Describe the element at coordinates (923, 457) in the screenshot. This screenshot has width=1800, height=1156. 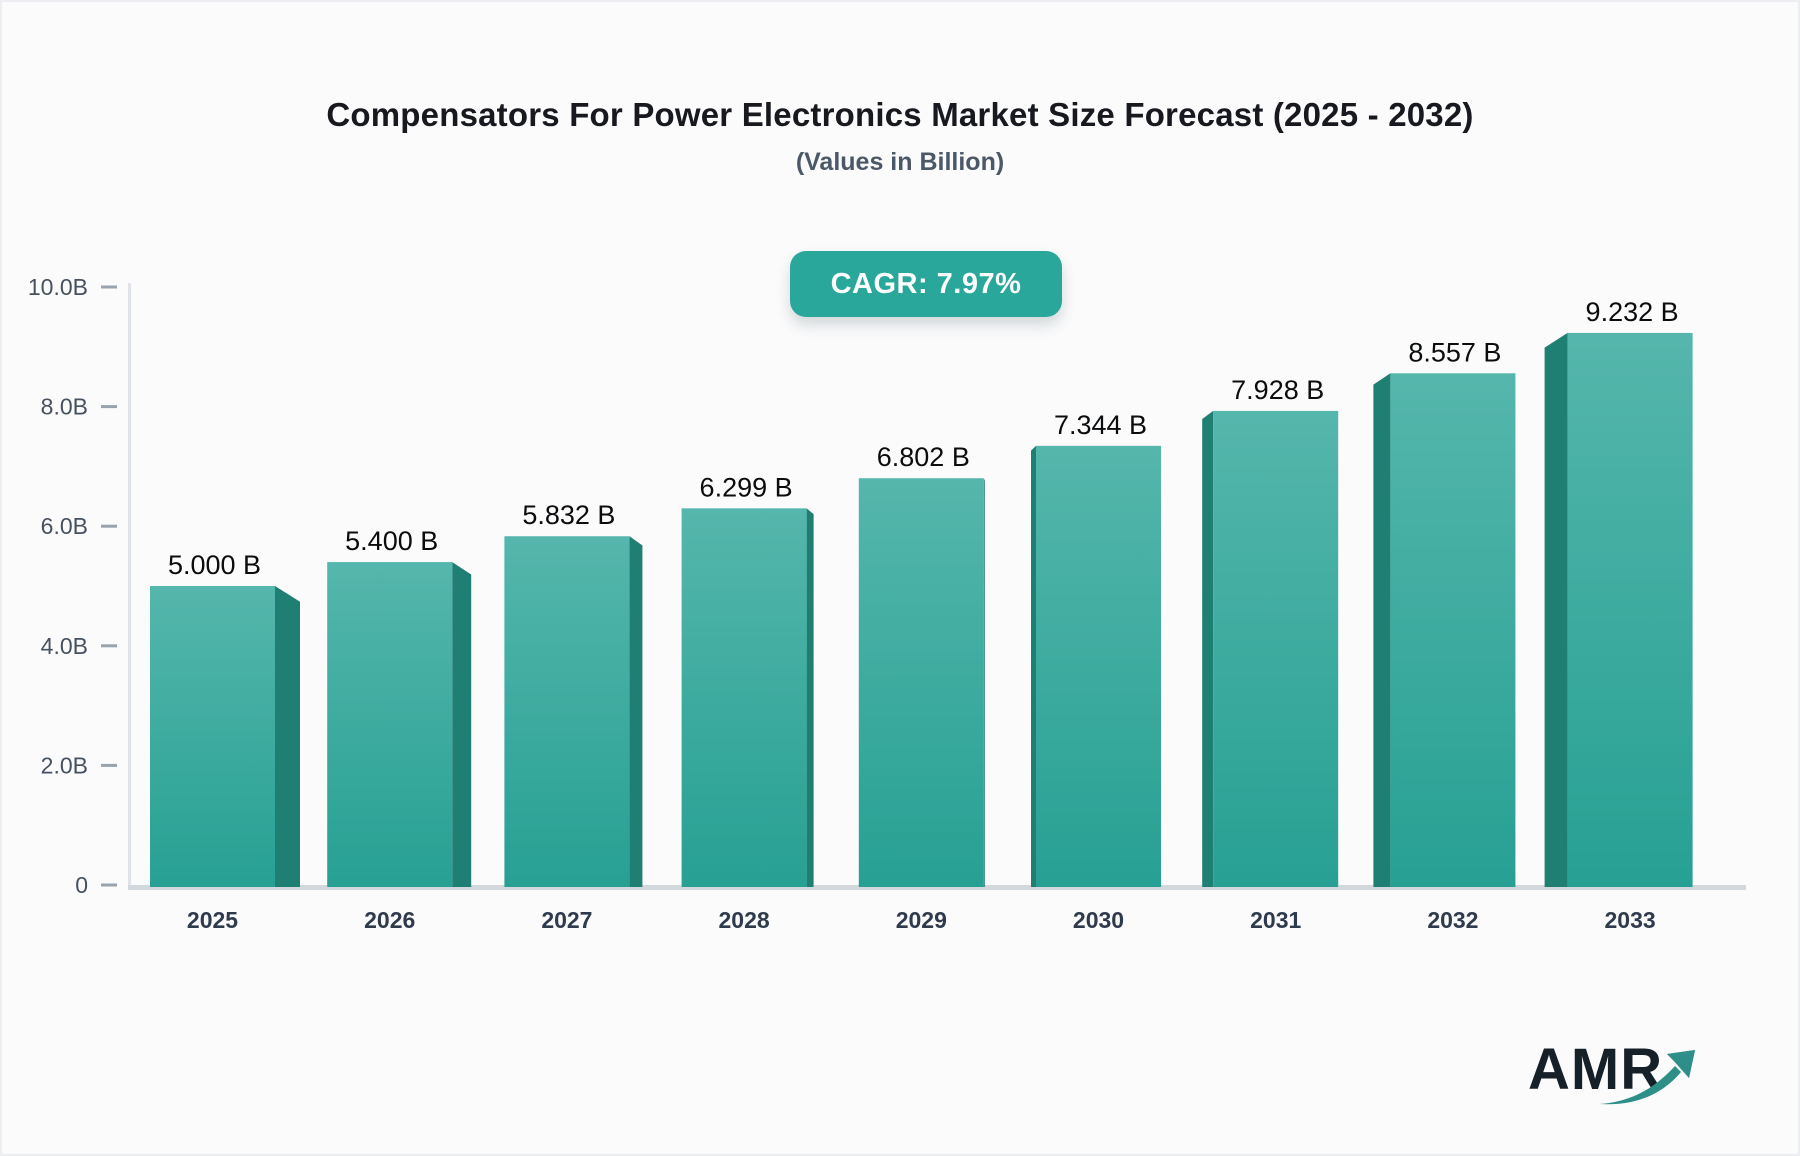
I see `bar-value-label: 6.802 B` at that location.